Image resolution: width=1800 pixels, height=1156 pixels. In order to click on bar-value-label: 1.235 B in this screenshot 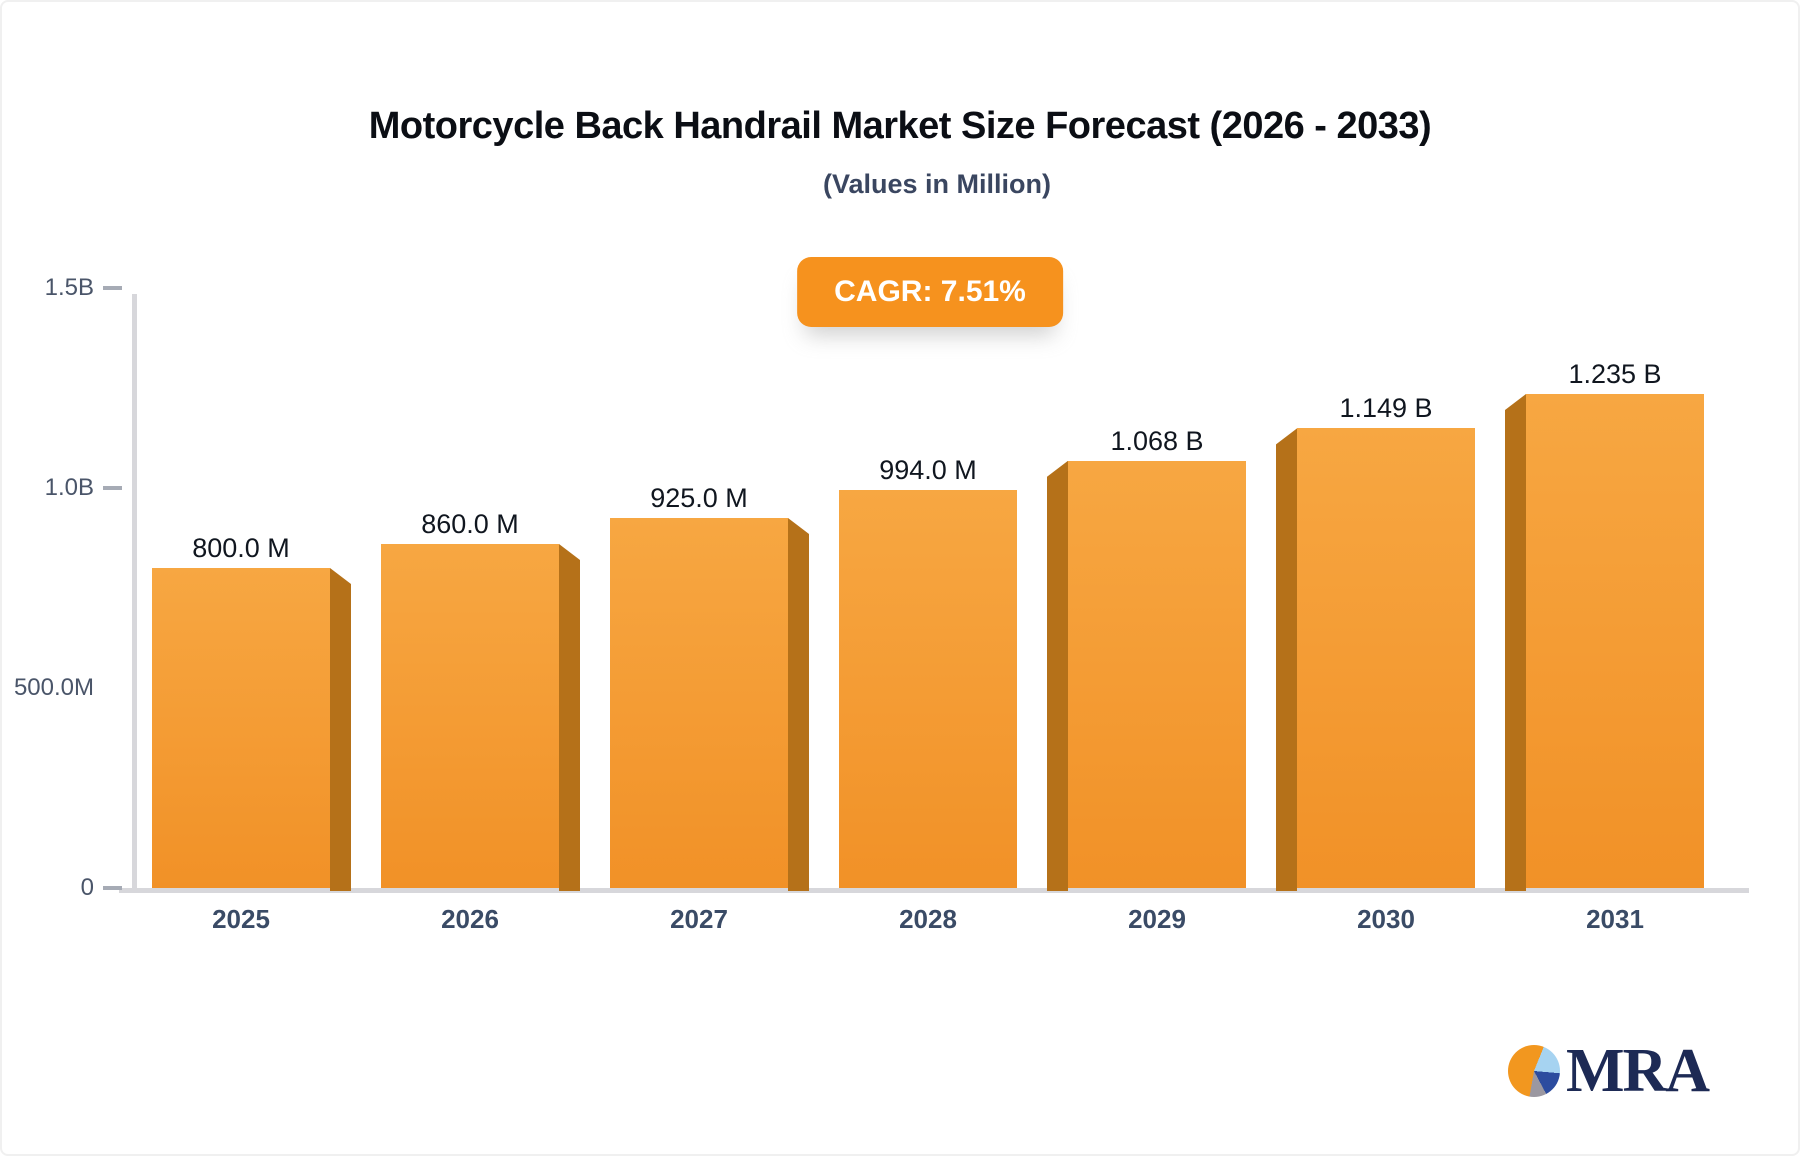, I will do `click(1615, 374)`.